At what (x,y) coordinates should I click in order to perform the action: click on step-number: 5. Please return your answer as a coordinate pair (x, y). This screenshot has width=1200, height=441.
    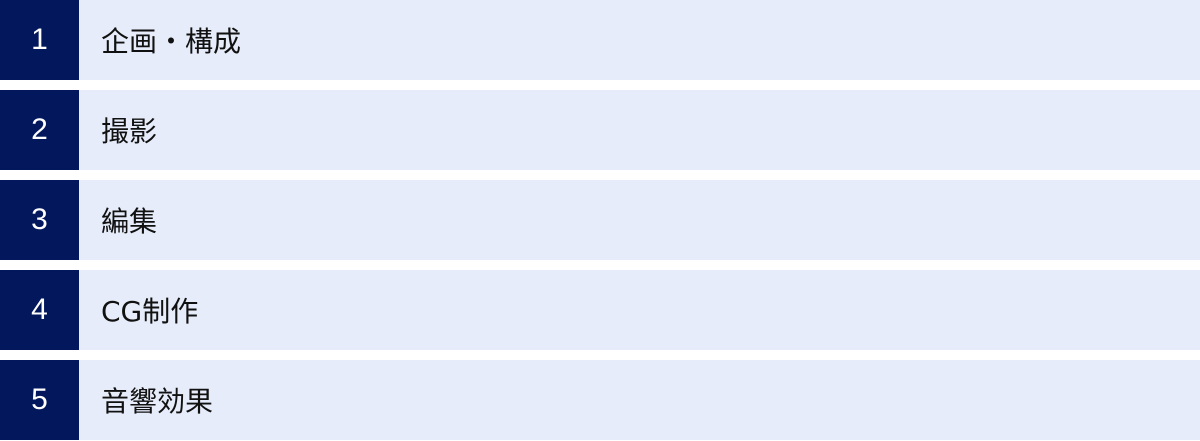
    Looking at the image, I should click on (39, 400).